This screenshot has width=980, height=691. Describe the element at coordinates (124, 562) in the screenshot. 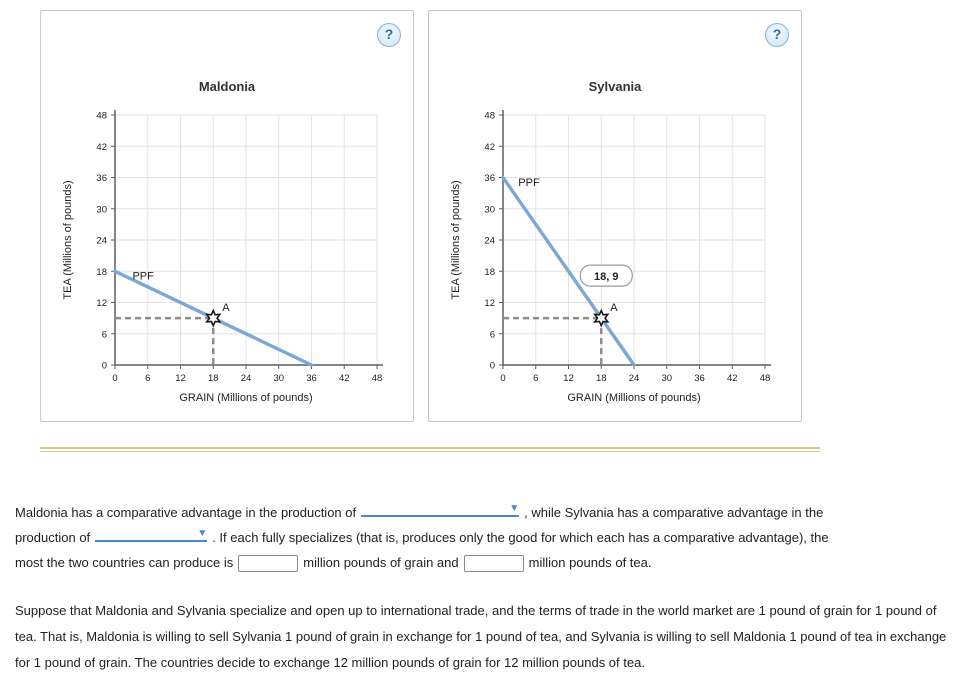

I see `question-text: most the two countries can produce is` at that location.